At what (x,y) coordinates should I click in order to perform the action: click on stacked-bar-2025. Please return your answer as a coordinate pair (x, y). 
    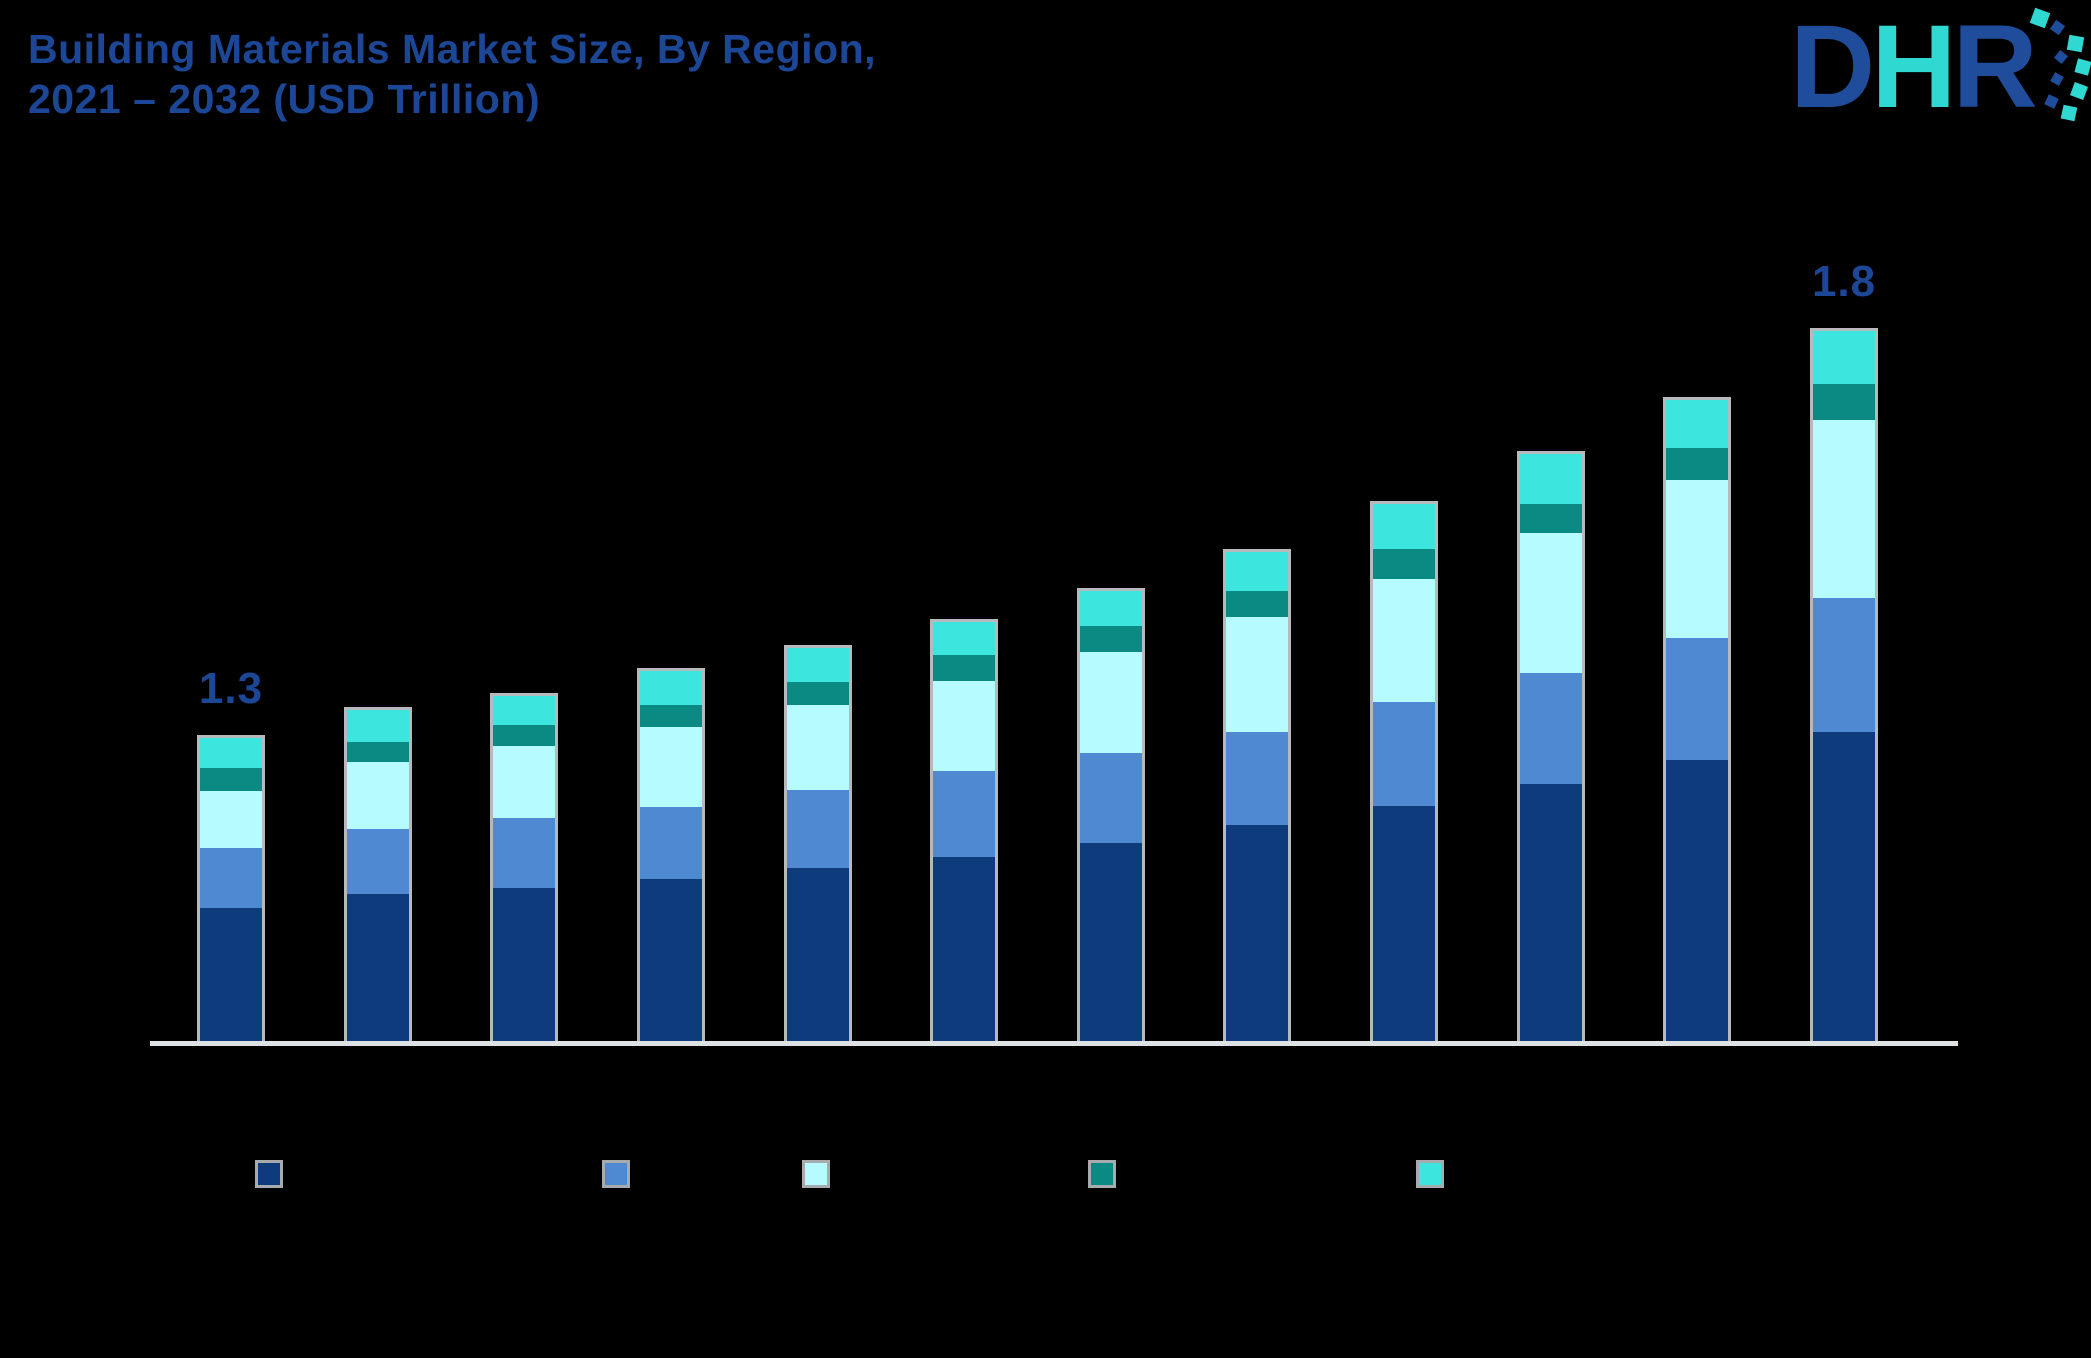
    Looking at the image, I should click on (817, 843).